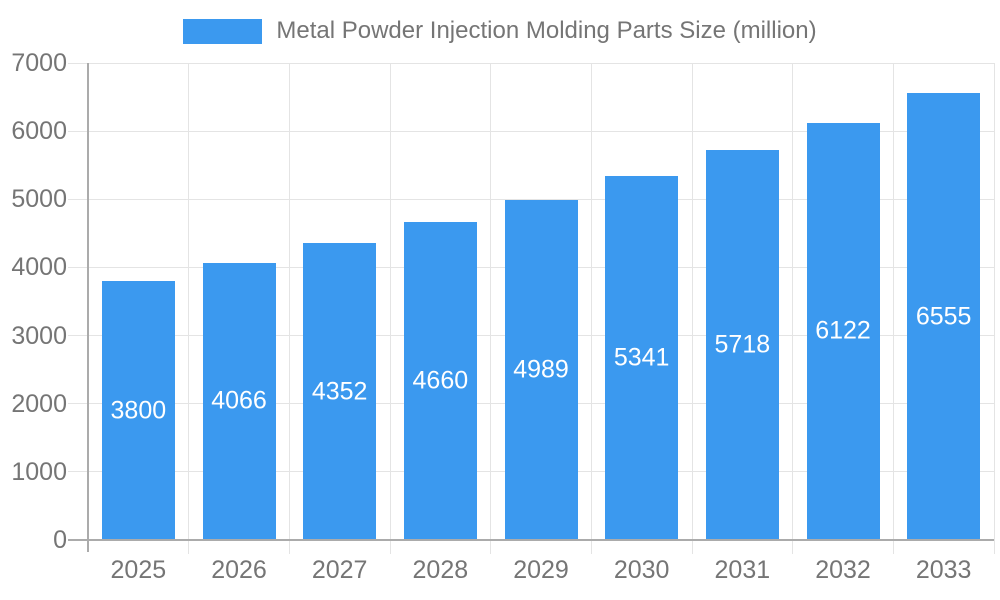  I want to click on y-tick-label: 4000, so click(39, 267).